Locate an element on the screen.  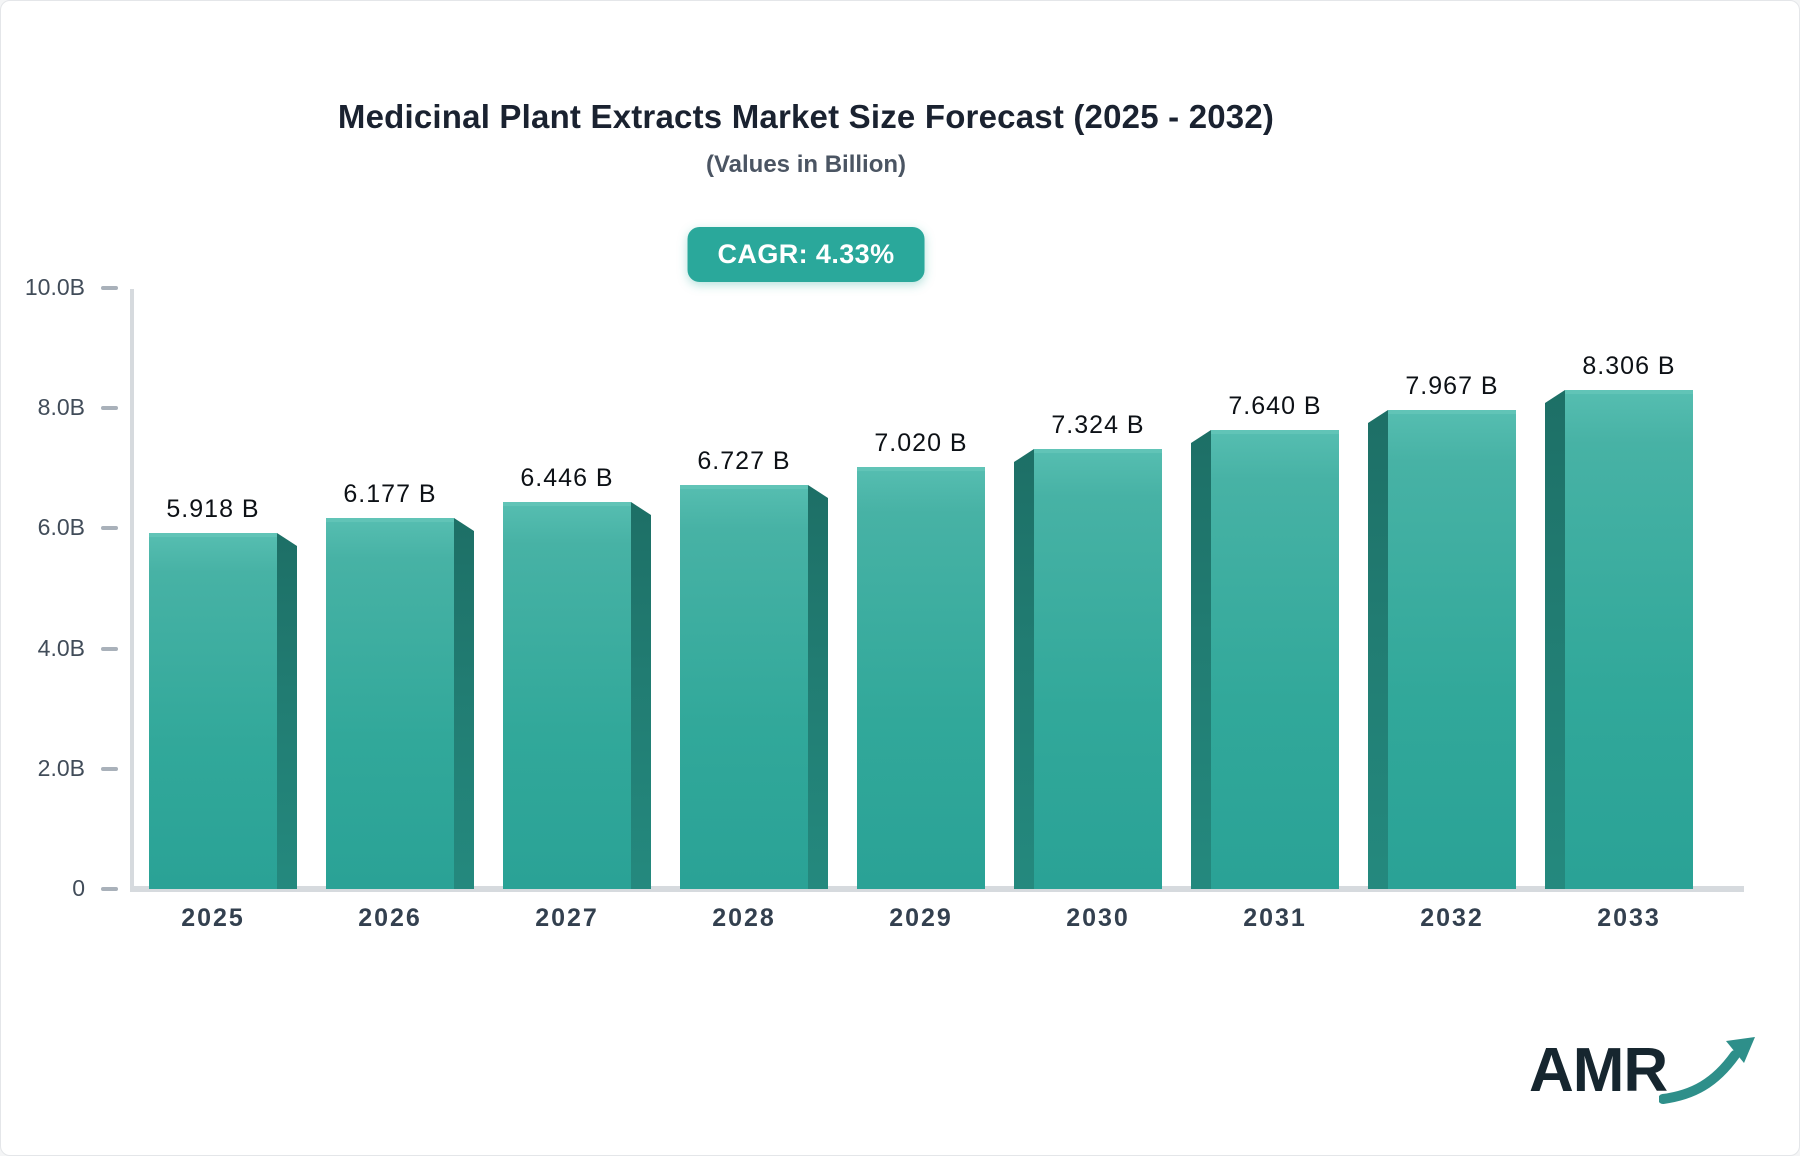
bar-side-2032 is located at coordinates (1378, 649).